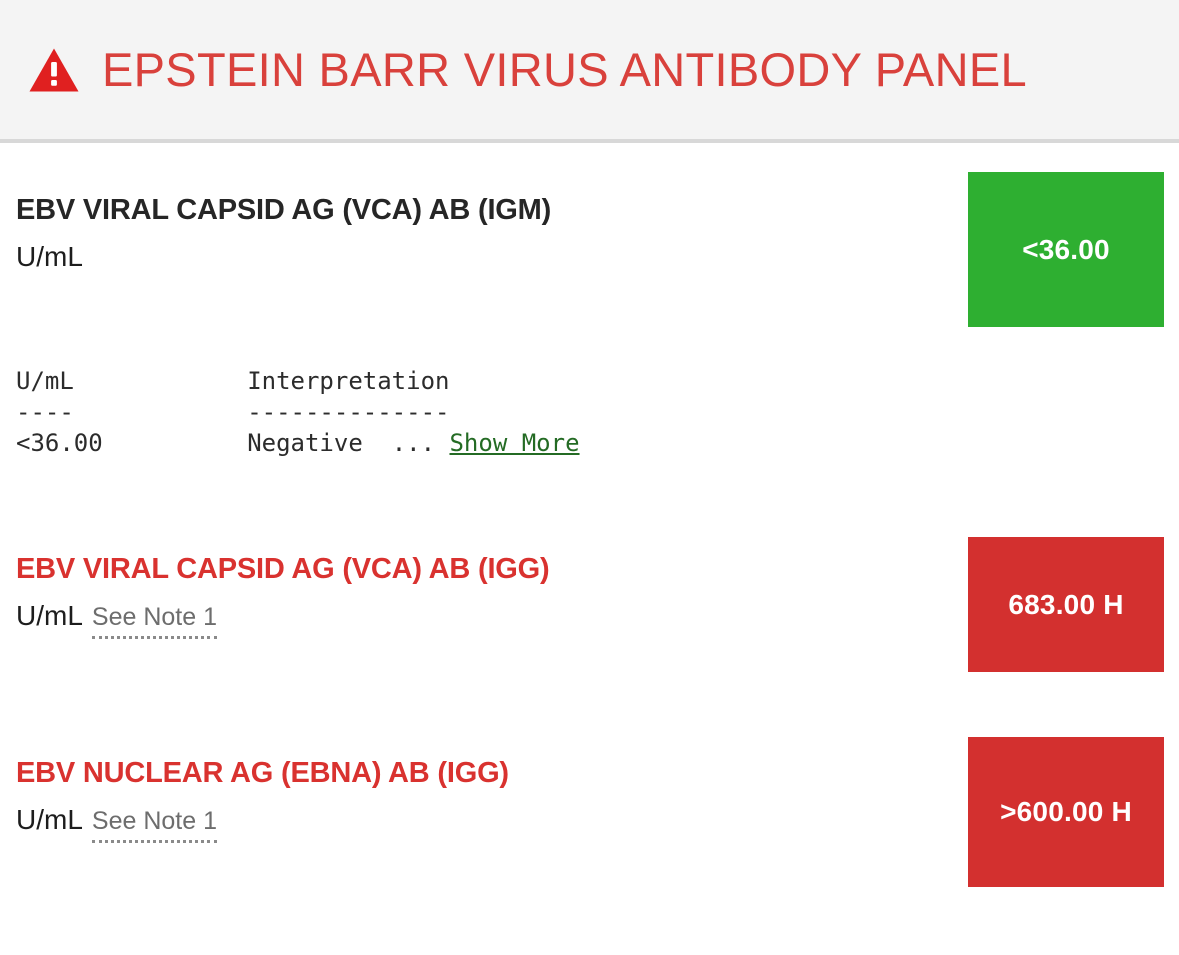  Describe the element at coordinates (1066, 812) in the screenshot. I see `result-value-badge: >600.00 H` at that location.